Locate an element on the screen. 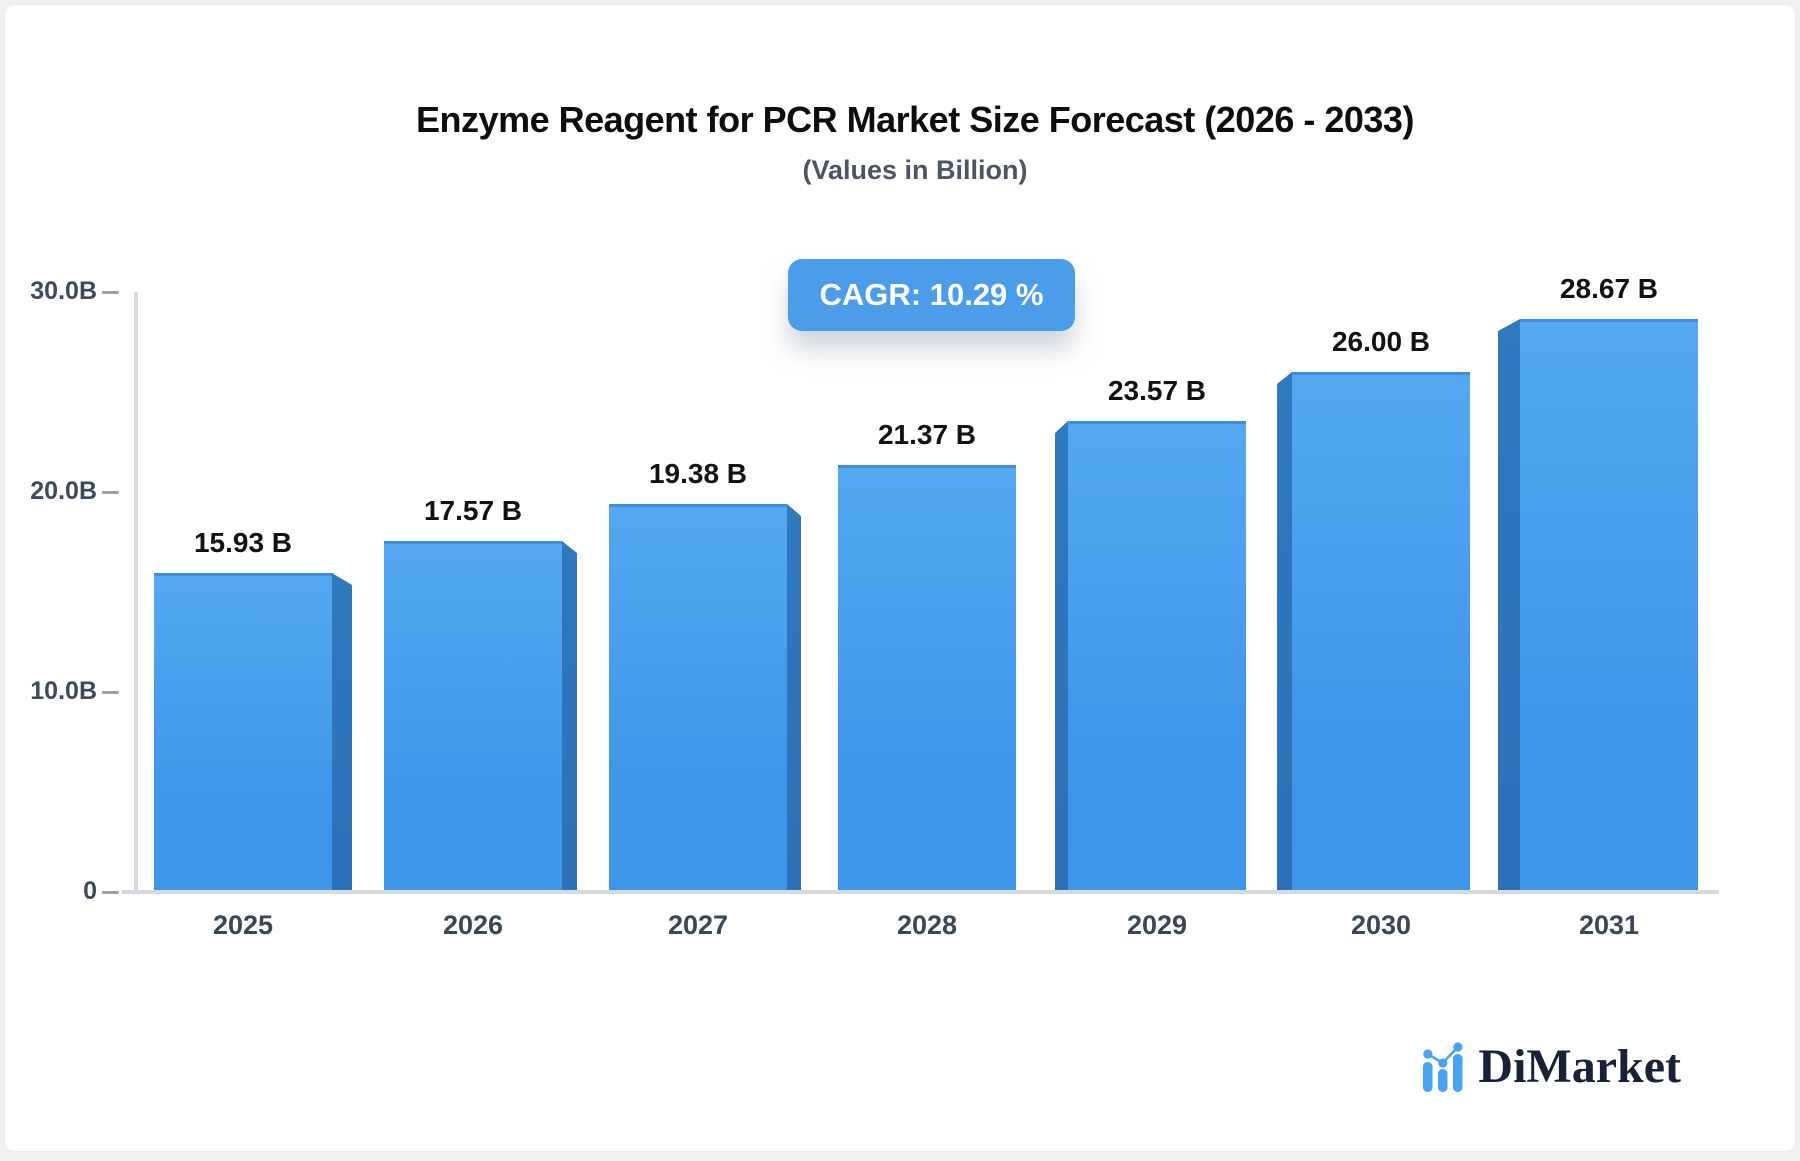 The width and height of the screenshot is (1800, 1161). y-tick-label: 10.0B is located at coordinates (63, 691).